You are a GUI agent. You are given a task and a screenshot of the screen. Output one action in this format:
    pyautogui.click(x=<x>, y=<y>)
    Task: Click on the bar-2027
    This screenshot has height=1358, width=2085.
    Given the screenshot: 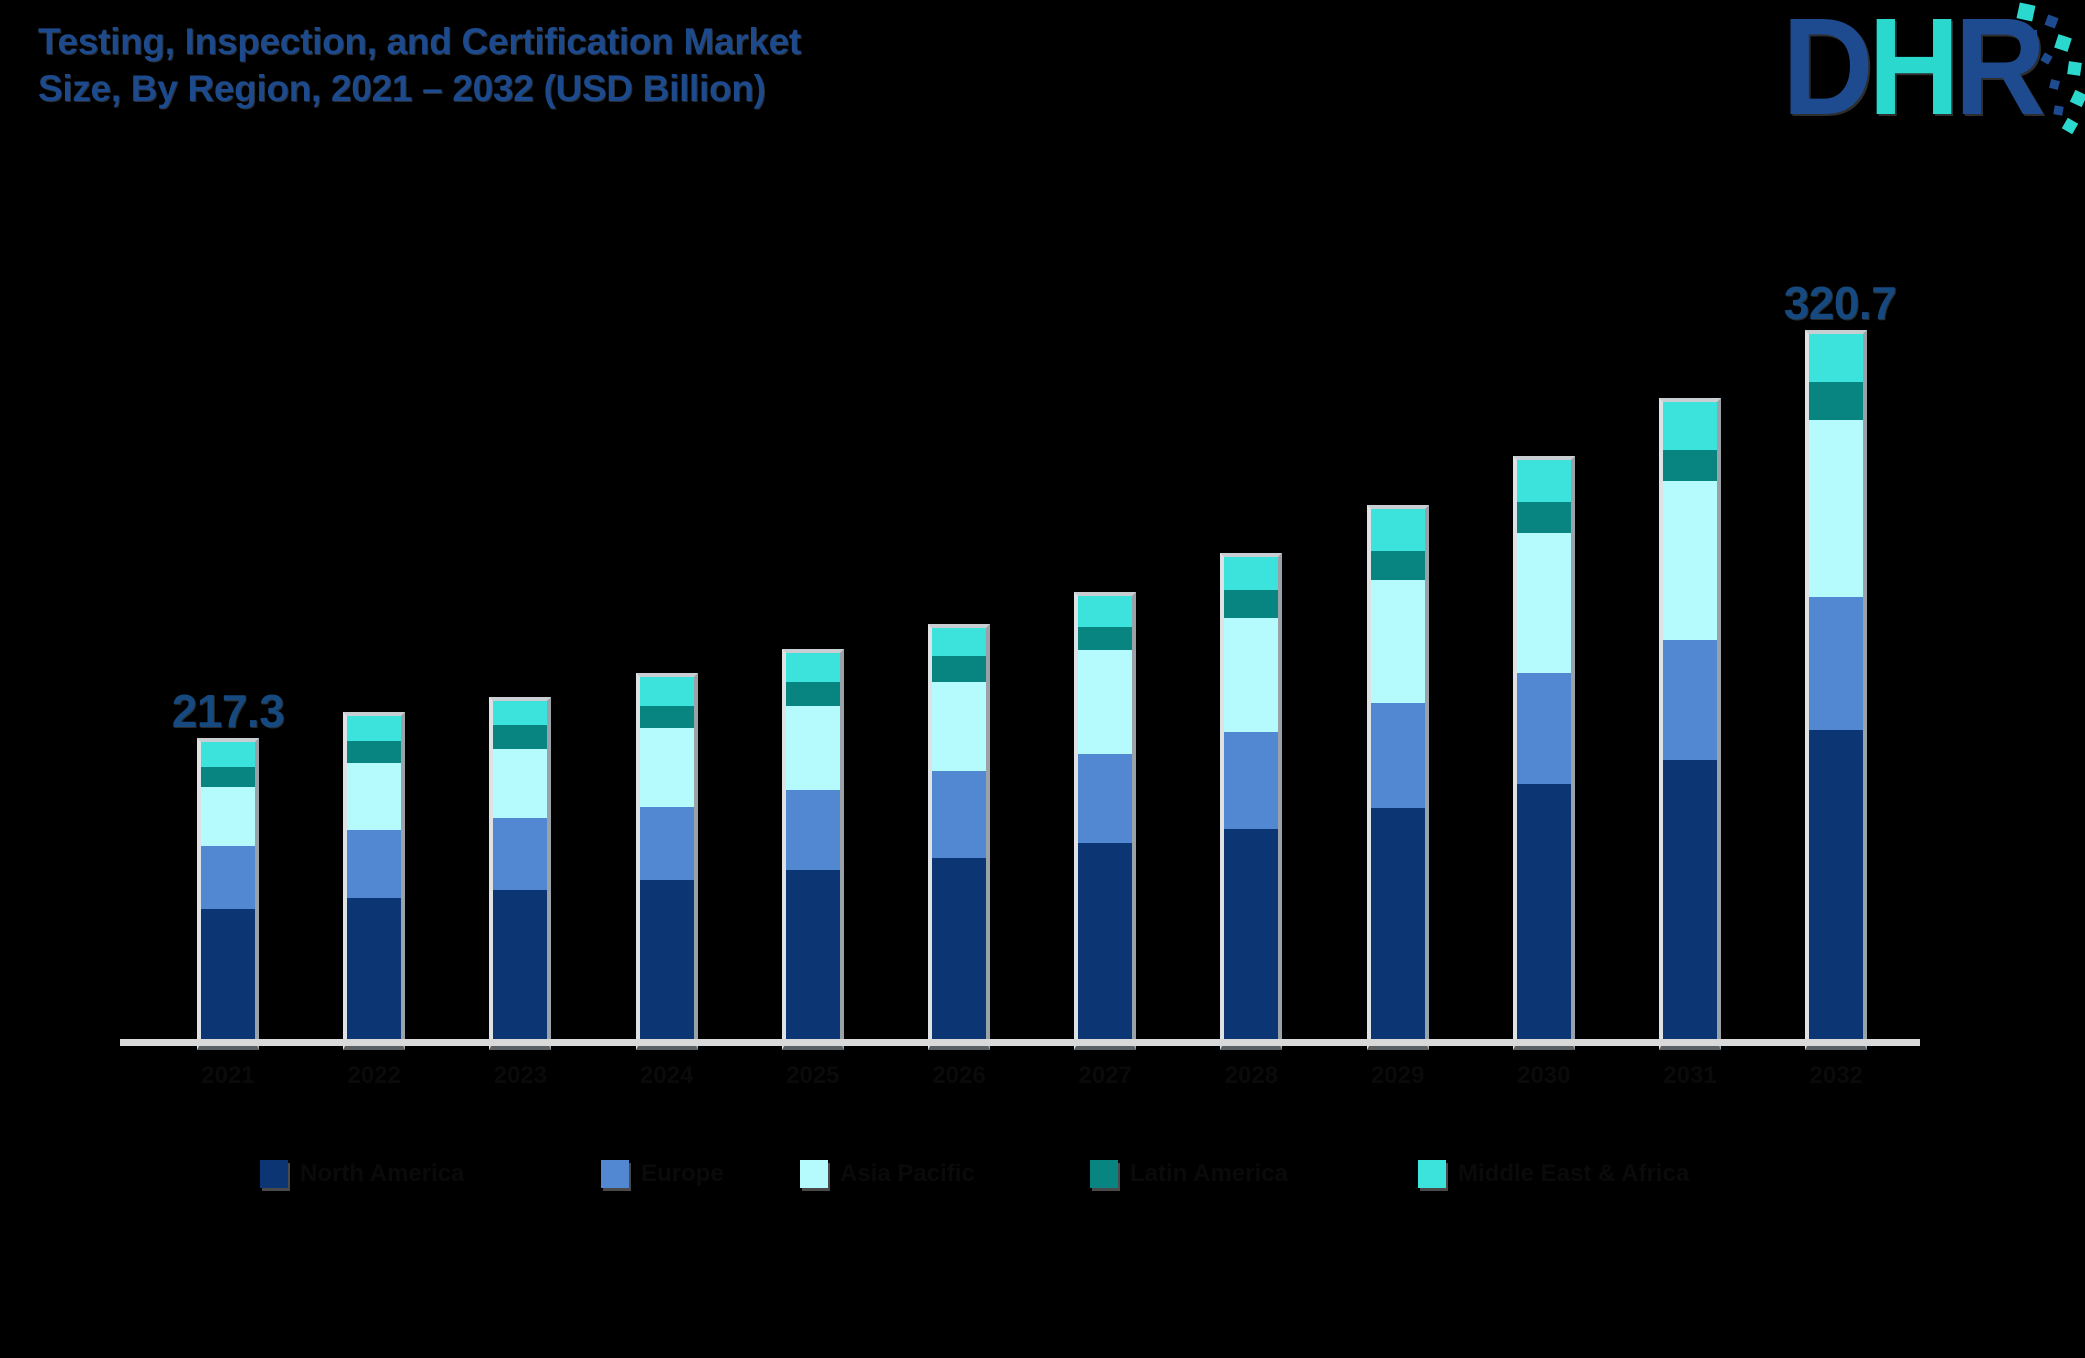 What is the action you would take?
    pyautogui.click(x=1105, y=821)
    